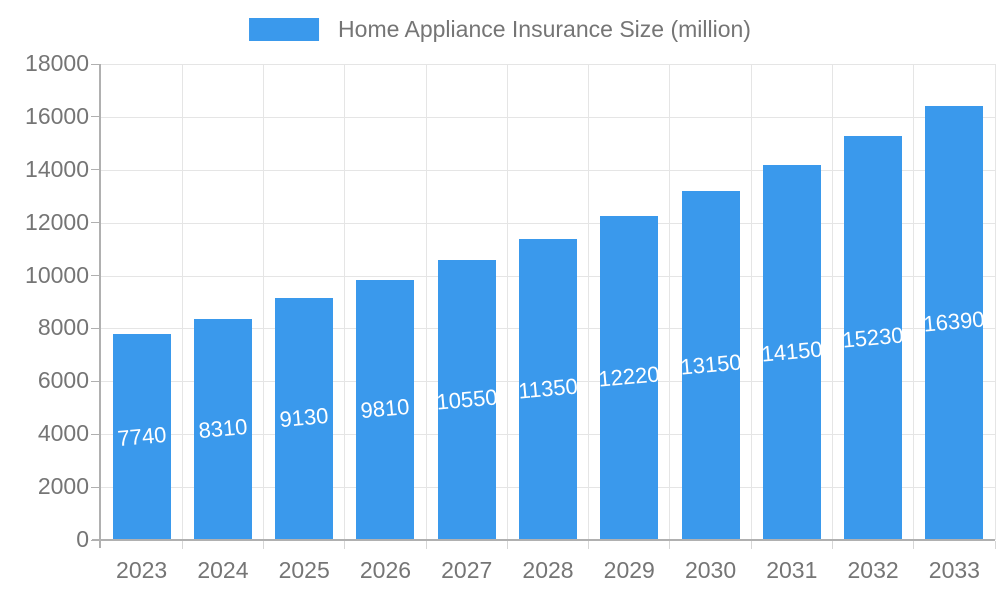  Describe the element at coordinates (57, 63) in the screenshot. I see `y-axis-tick-label: 18000` at that location.